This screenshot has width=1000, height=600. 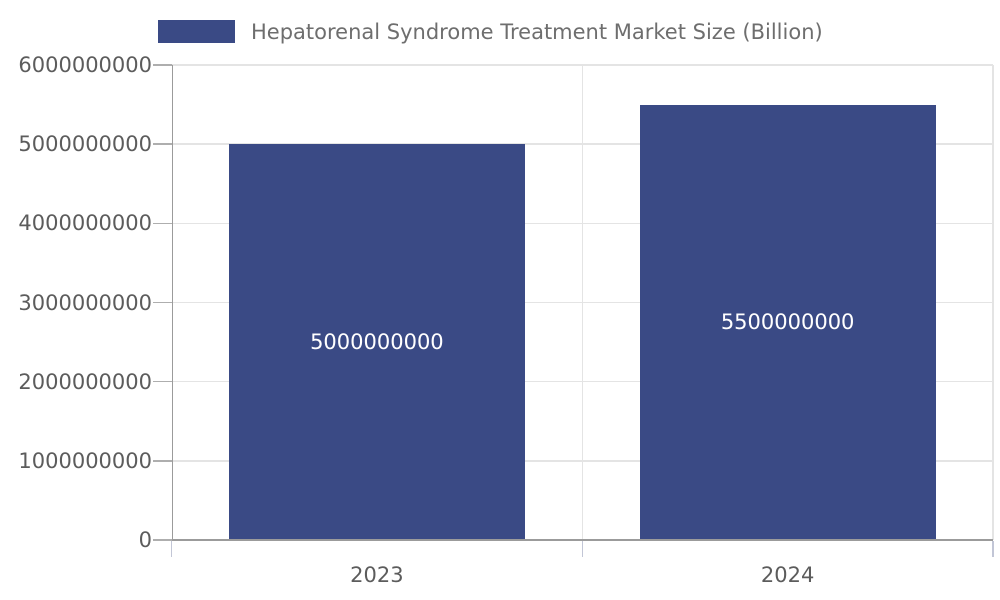 I want to click on bar-value-label-2023: 5000000000, so click(x=377, y=342).